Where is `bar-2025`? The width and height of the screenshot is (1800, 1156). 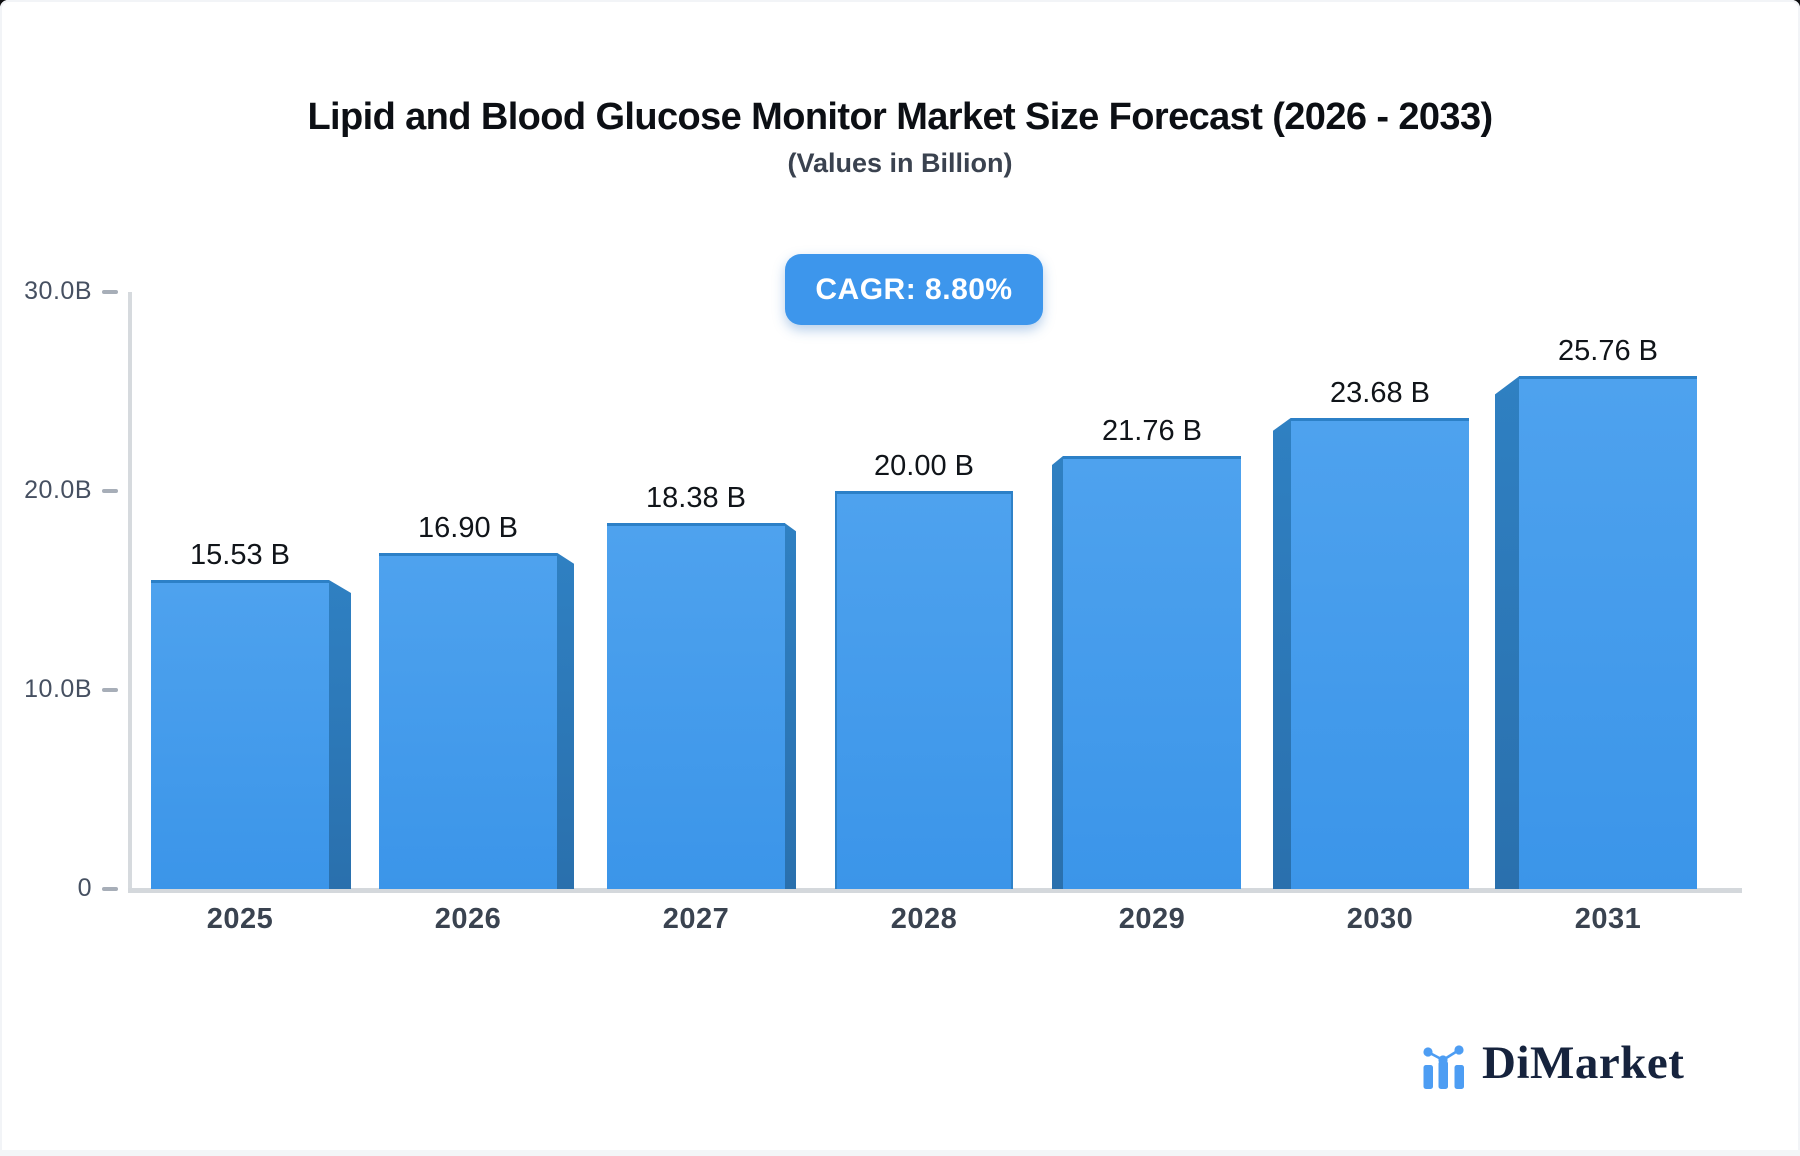
bar-2025 is located at coordinates (240, 734).